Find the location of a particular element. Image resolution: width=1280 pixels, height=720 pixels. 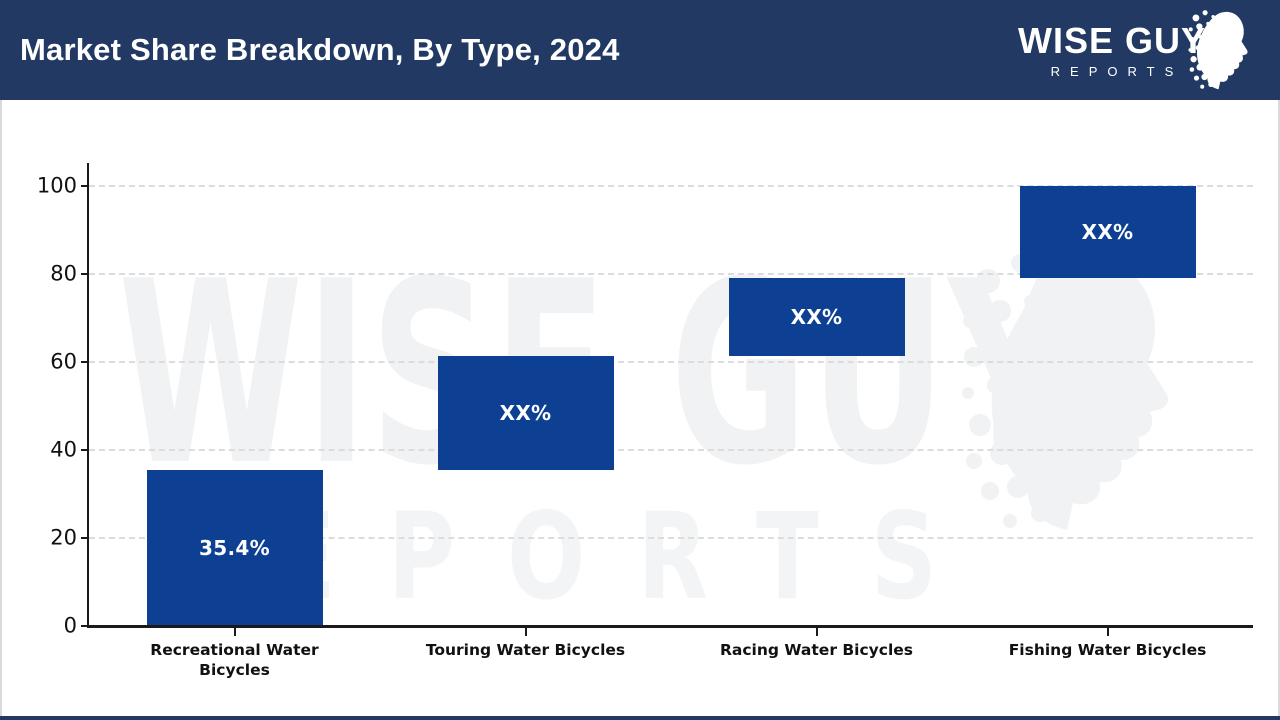

bar-touring-water-bicycles: XX% is located at coordinates (525, 413).